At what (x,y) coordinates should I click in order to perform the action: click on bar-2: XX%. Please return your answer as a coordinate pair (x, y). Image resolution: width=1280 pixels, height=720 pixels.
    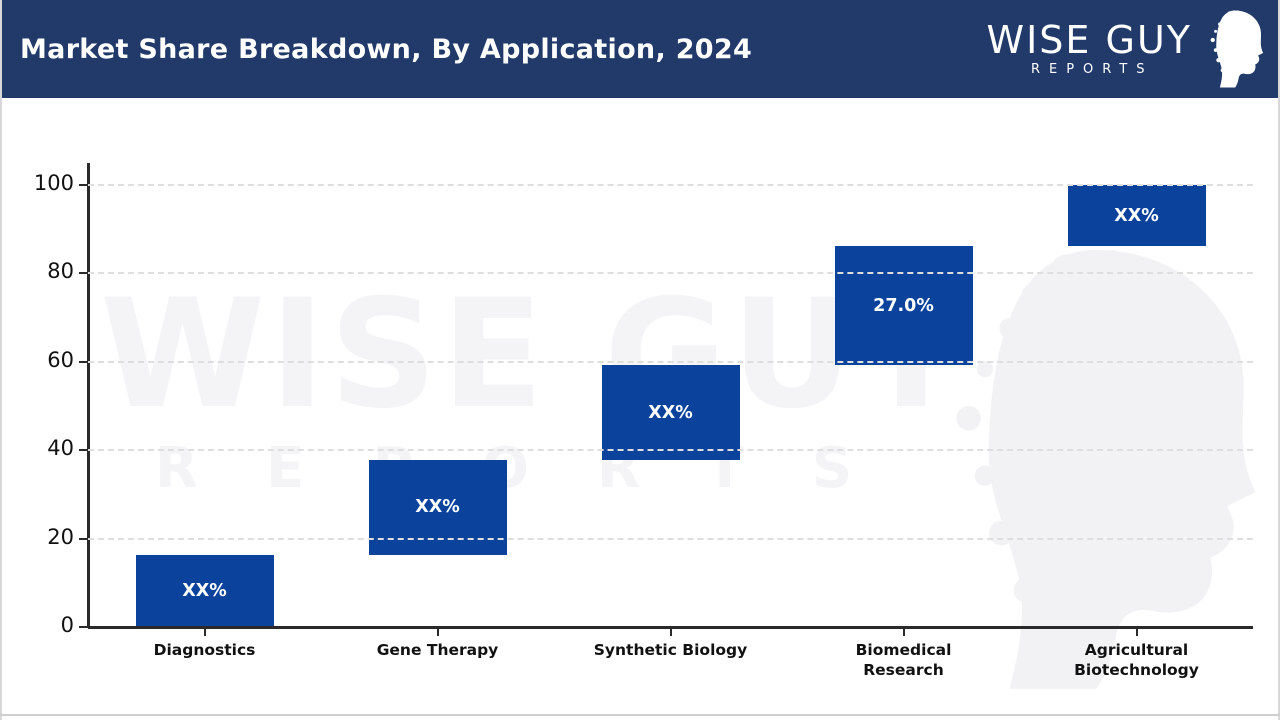
    Looking at the image, I should click on (437, 507).